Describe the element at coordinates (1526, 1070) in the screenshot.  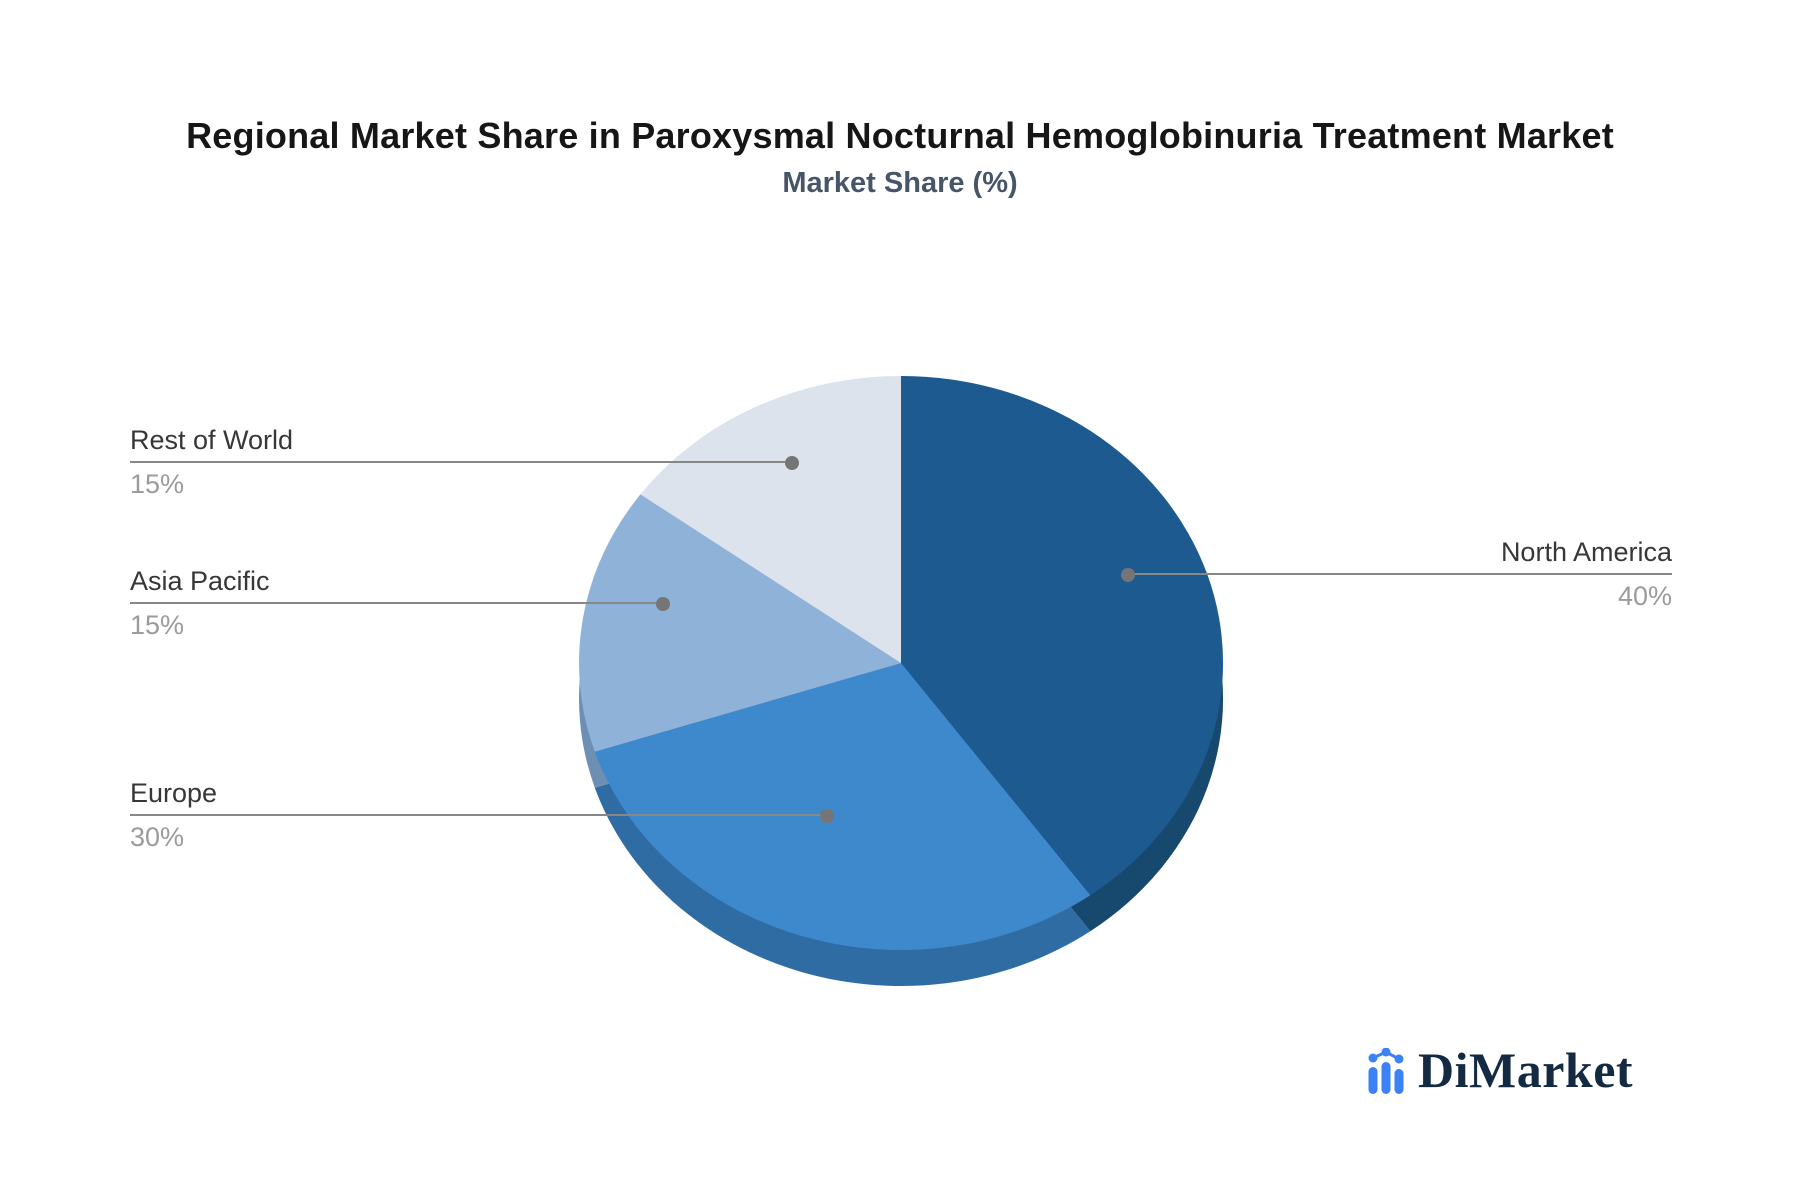
I see `dimarket-logo-text: DiMarket` at that location.